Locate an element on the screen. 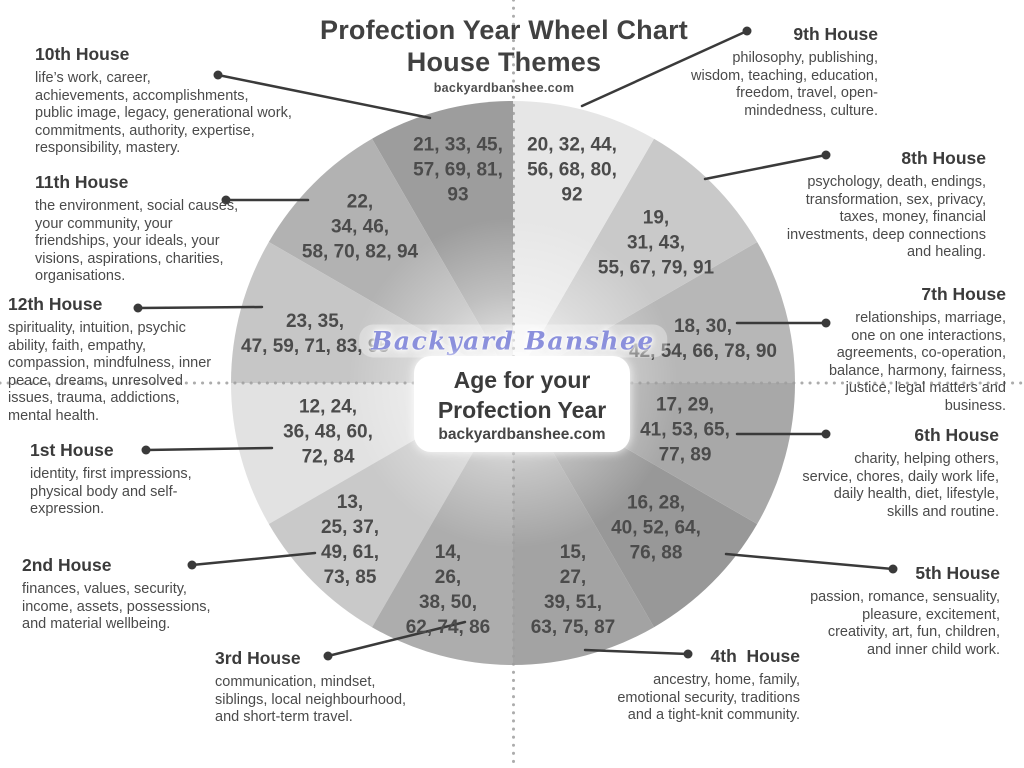 The image size is (1024, 768). house-name-12th: 12th House is located at coordinates (55, 304).